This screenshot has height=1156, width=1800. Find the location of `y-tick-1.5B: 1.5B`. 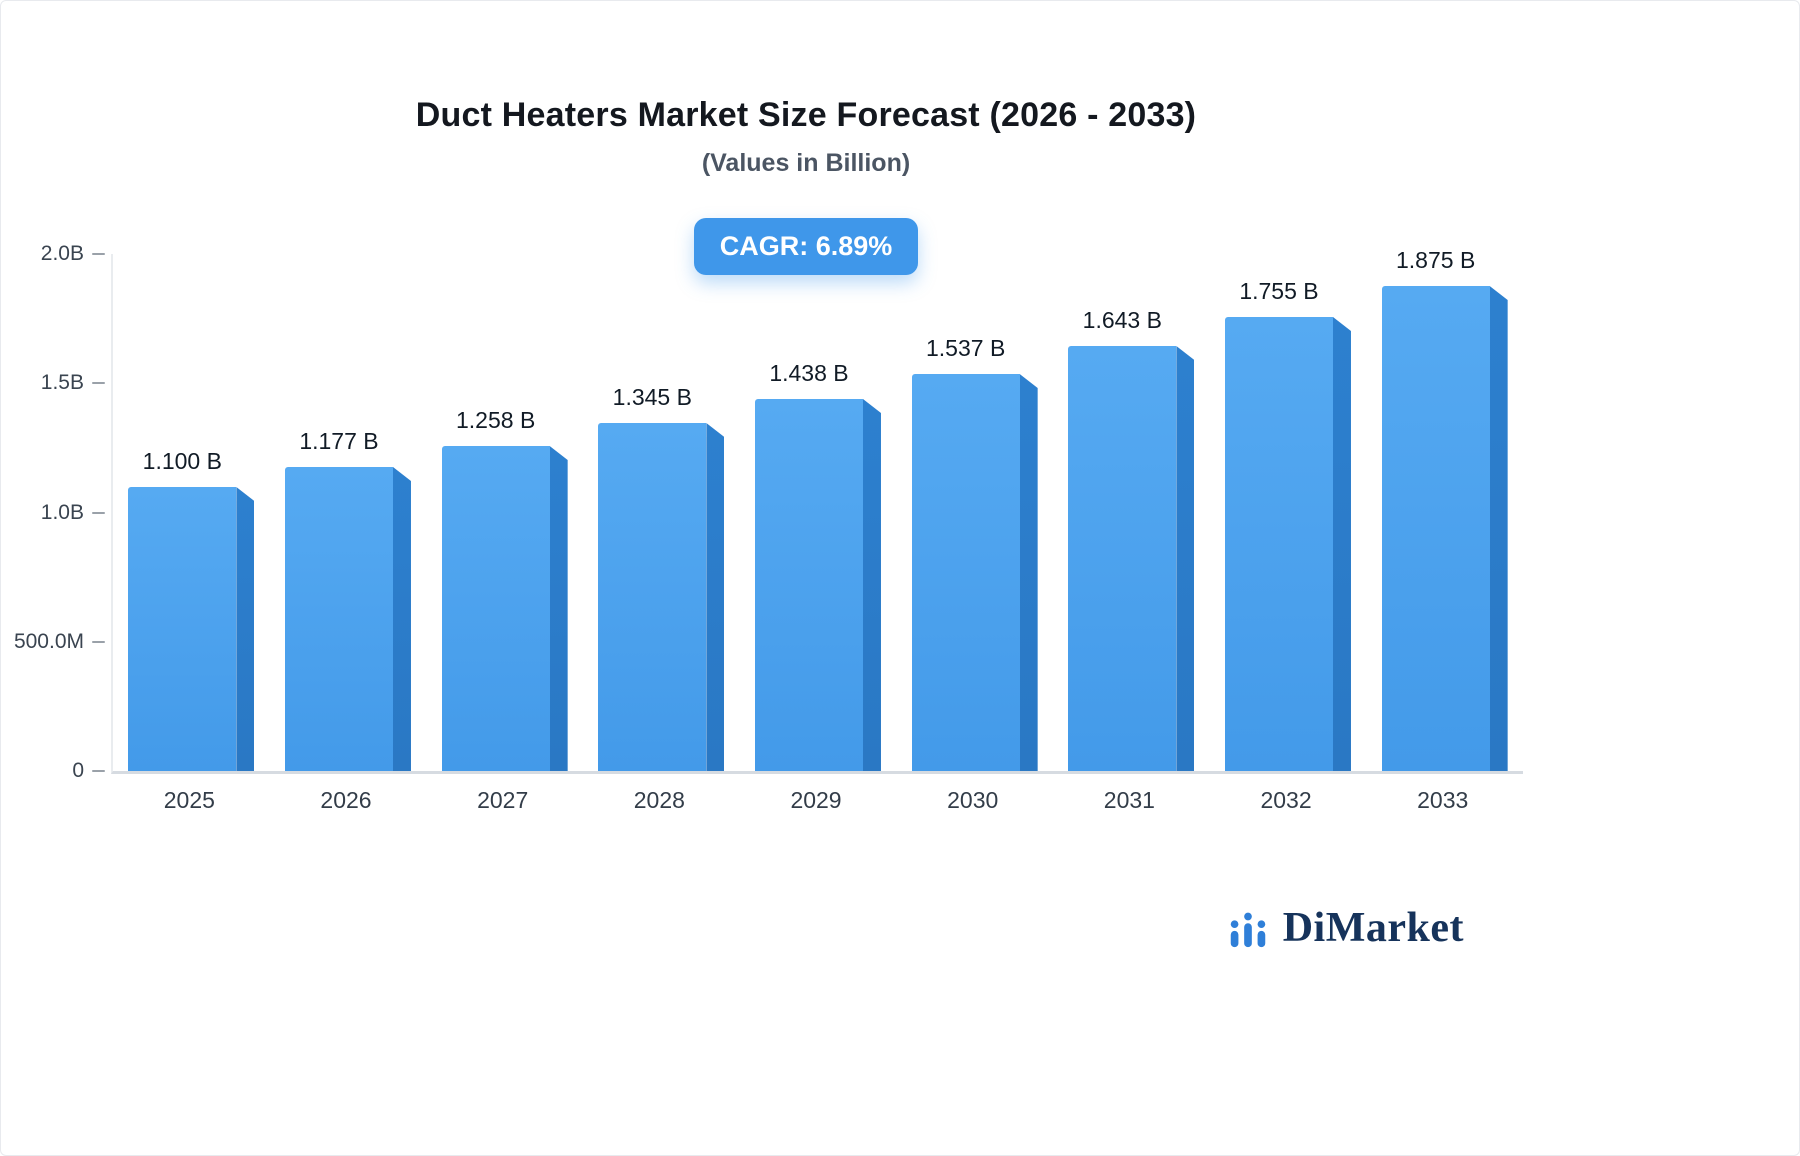

y-tick-1.5B: 1.5B is located at coordinates (73, 383).